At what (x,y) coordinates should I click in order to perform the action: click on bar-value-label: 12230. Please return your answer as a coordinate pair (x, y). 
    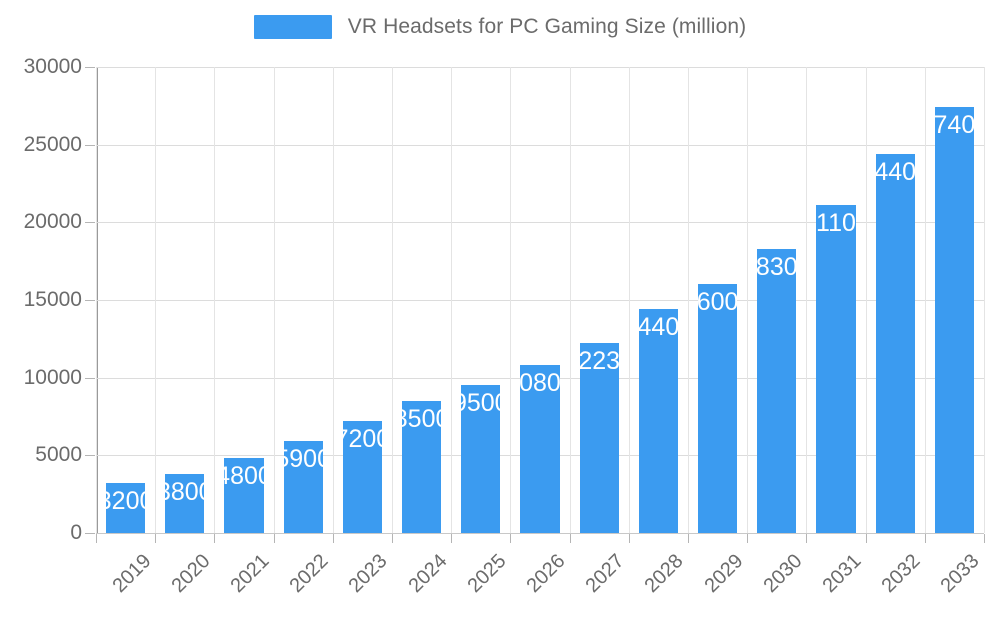
    Looking at the image, I should click on (599, 361).